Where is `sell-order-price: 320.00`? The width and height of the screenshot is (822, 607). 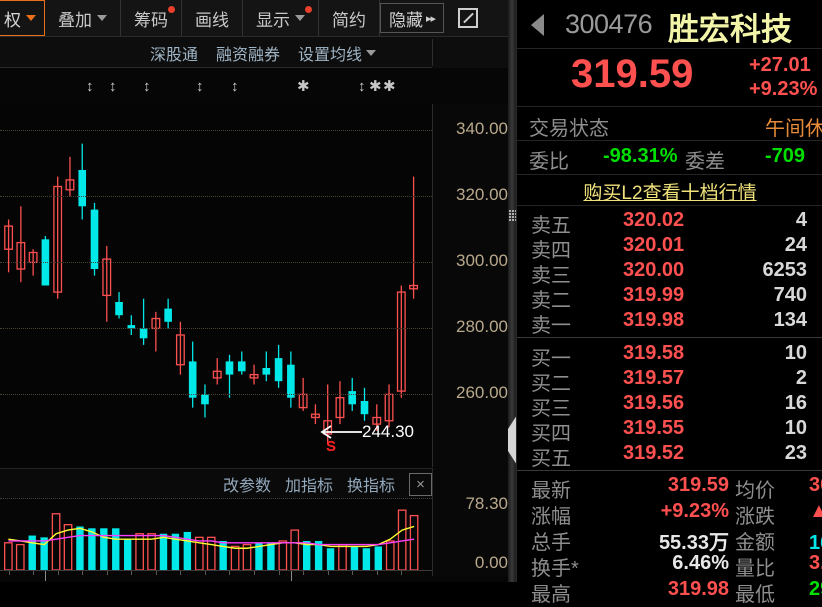 sell-order-price: 320.00 is located at coordinates (654, 270).